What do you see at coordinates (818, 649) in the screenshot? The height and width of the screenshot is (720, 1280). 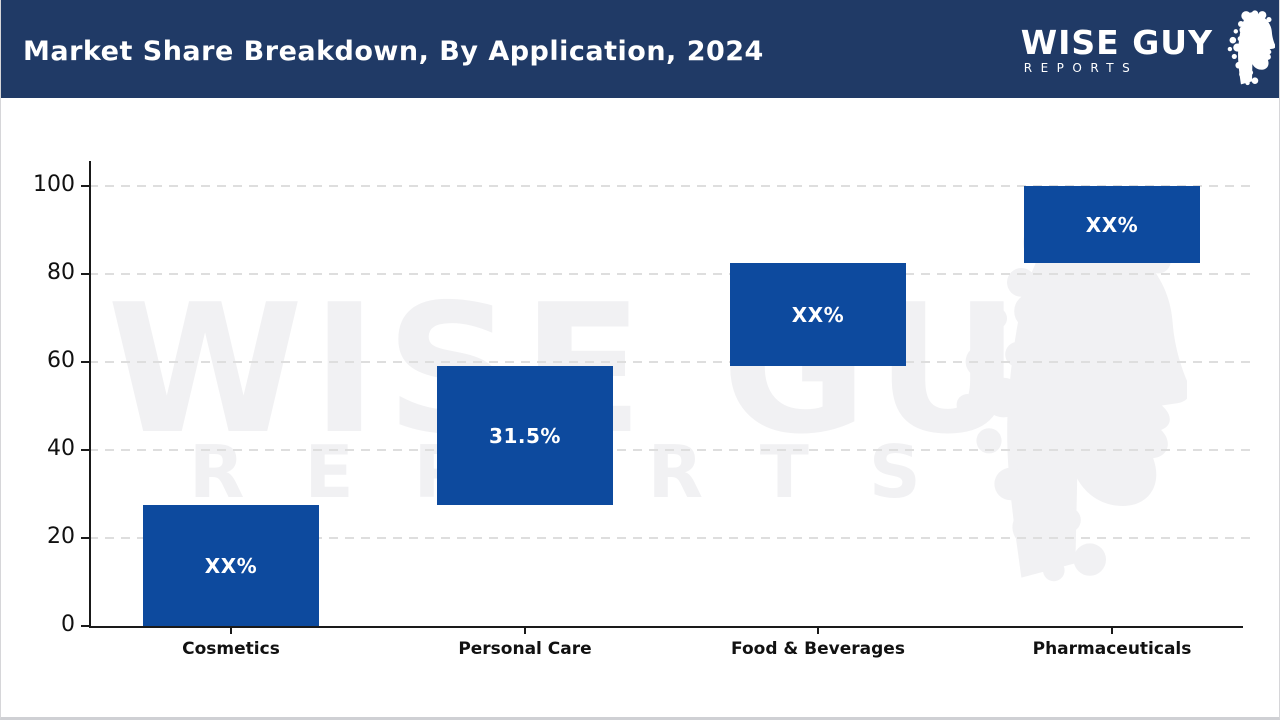 I see `x-axis-label-food-beverages: Food & Beverages` at bounding box center [818, 649].